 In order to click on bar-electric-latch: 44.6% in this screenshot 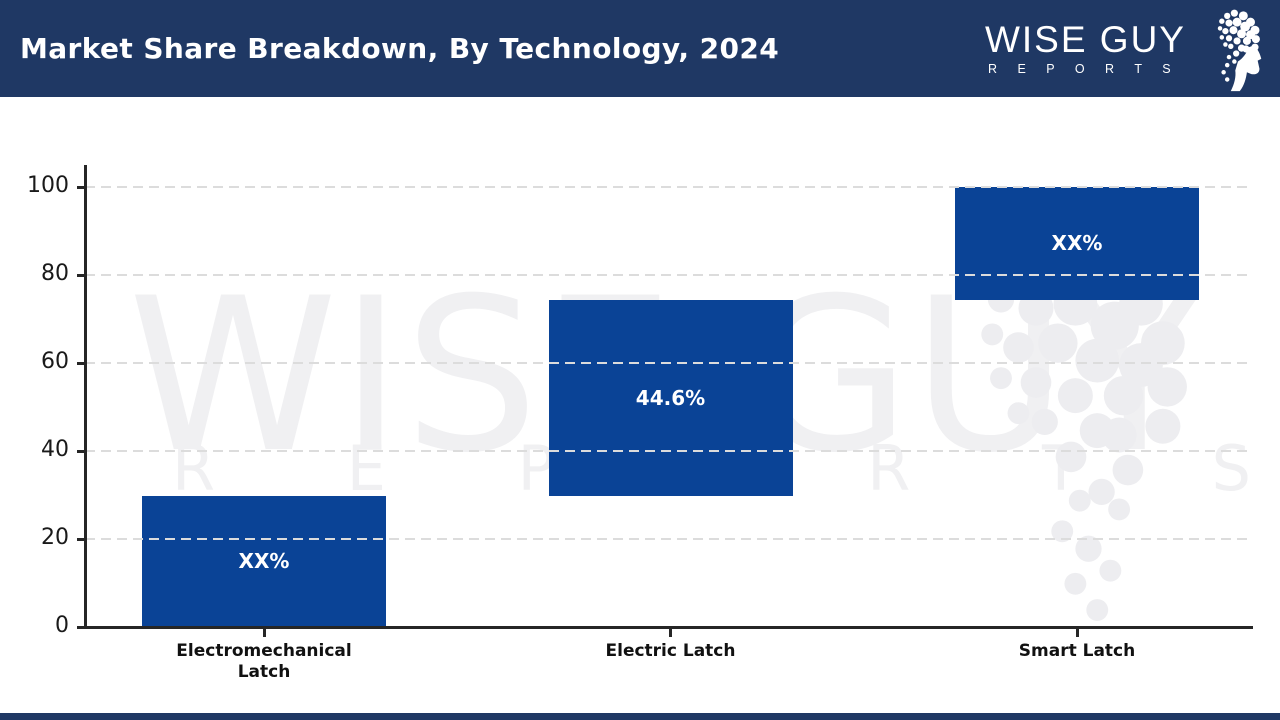, I will do `click(670, 397)`.